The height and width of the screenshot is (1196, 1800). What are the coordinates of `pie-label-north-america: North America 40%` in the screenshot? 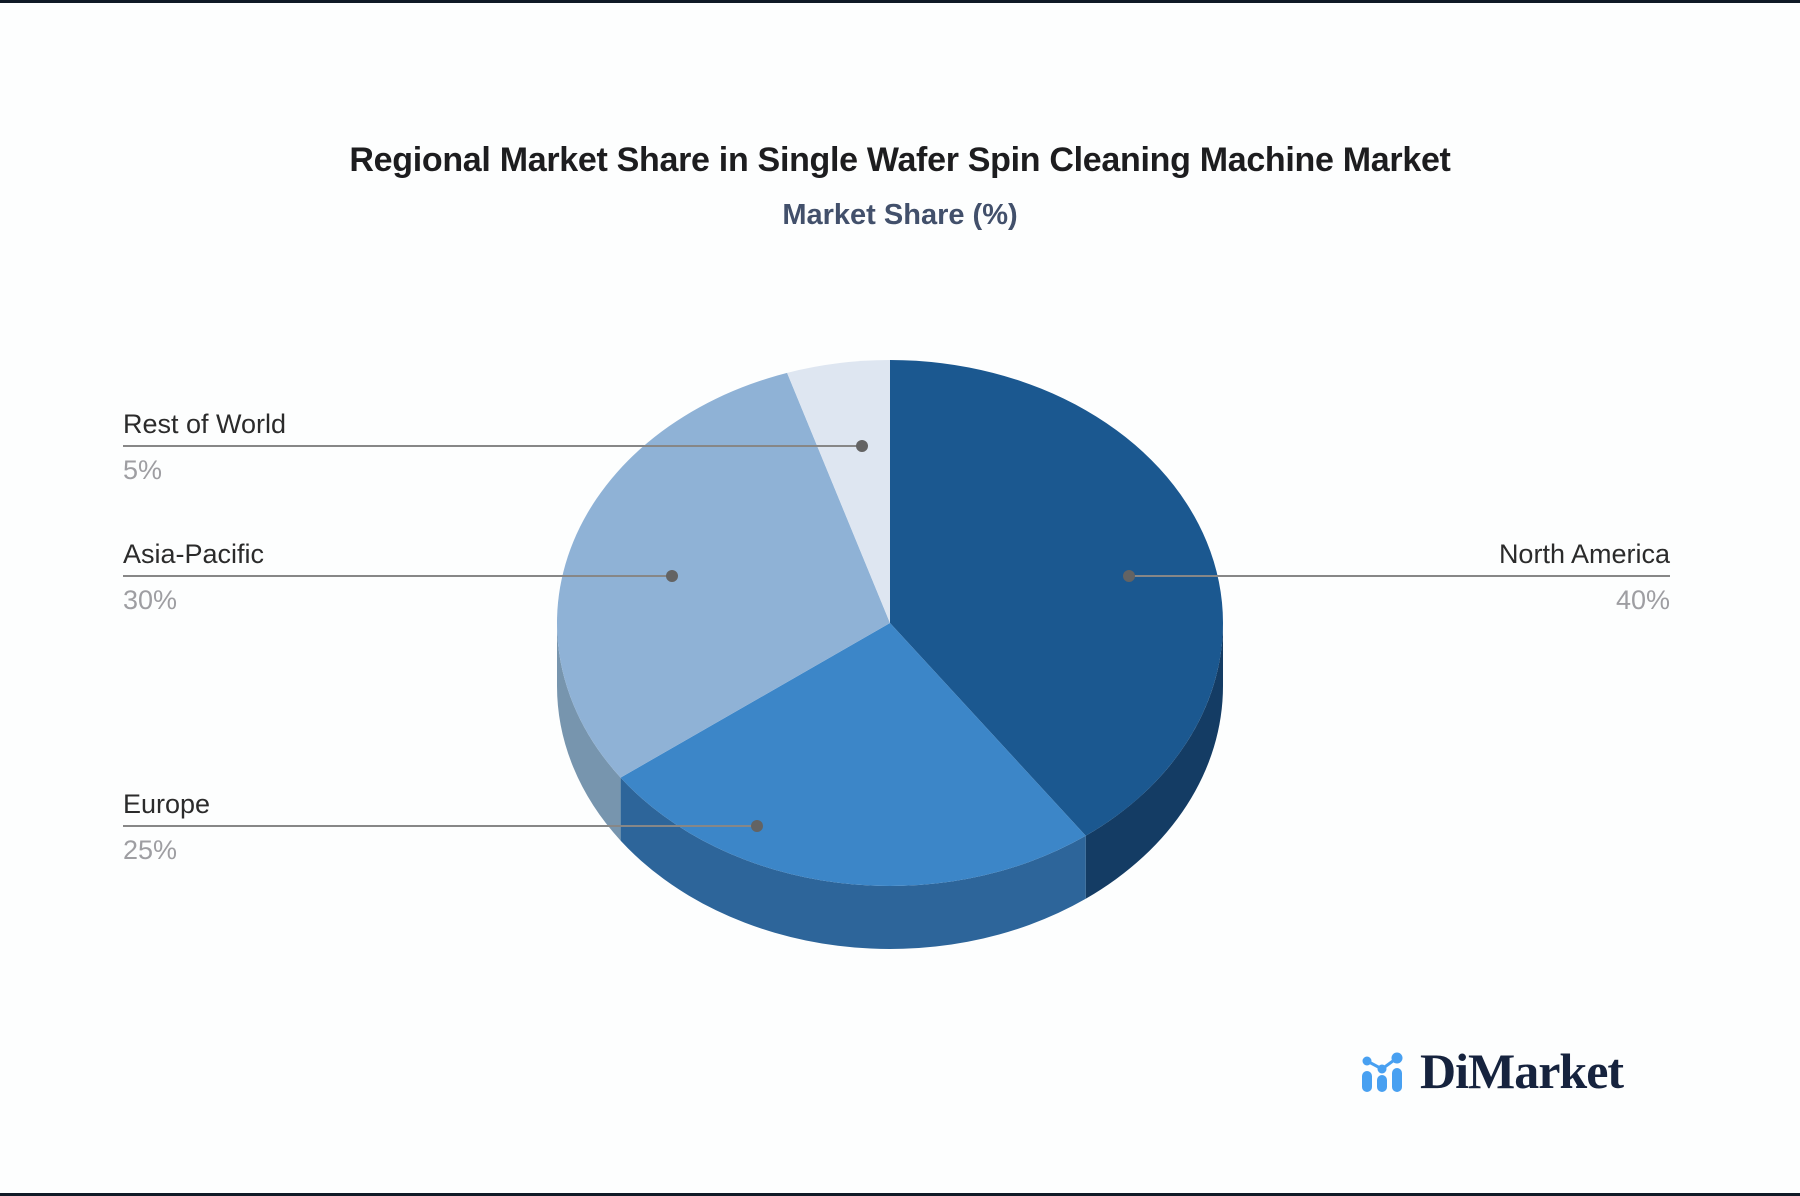 It's located at (1390, 577).